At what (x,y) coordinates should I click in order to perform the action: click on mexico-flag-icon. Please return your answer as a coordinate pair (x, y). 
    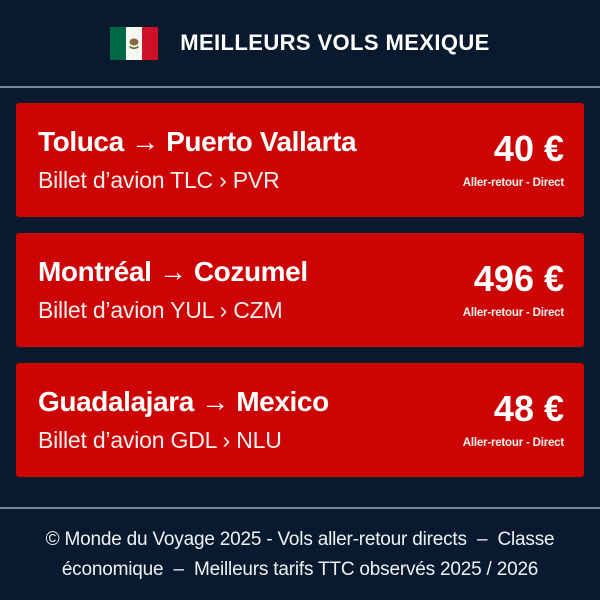
    Looking at the image, I should click on (134, 43).